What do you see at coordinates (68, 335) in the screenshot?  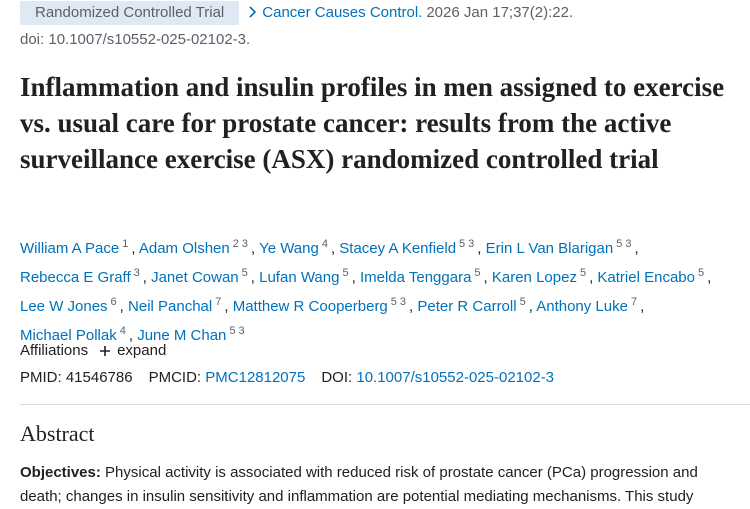 I see `author-name: Michael Pollak` at bounding box center [68, 335].